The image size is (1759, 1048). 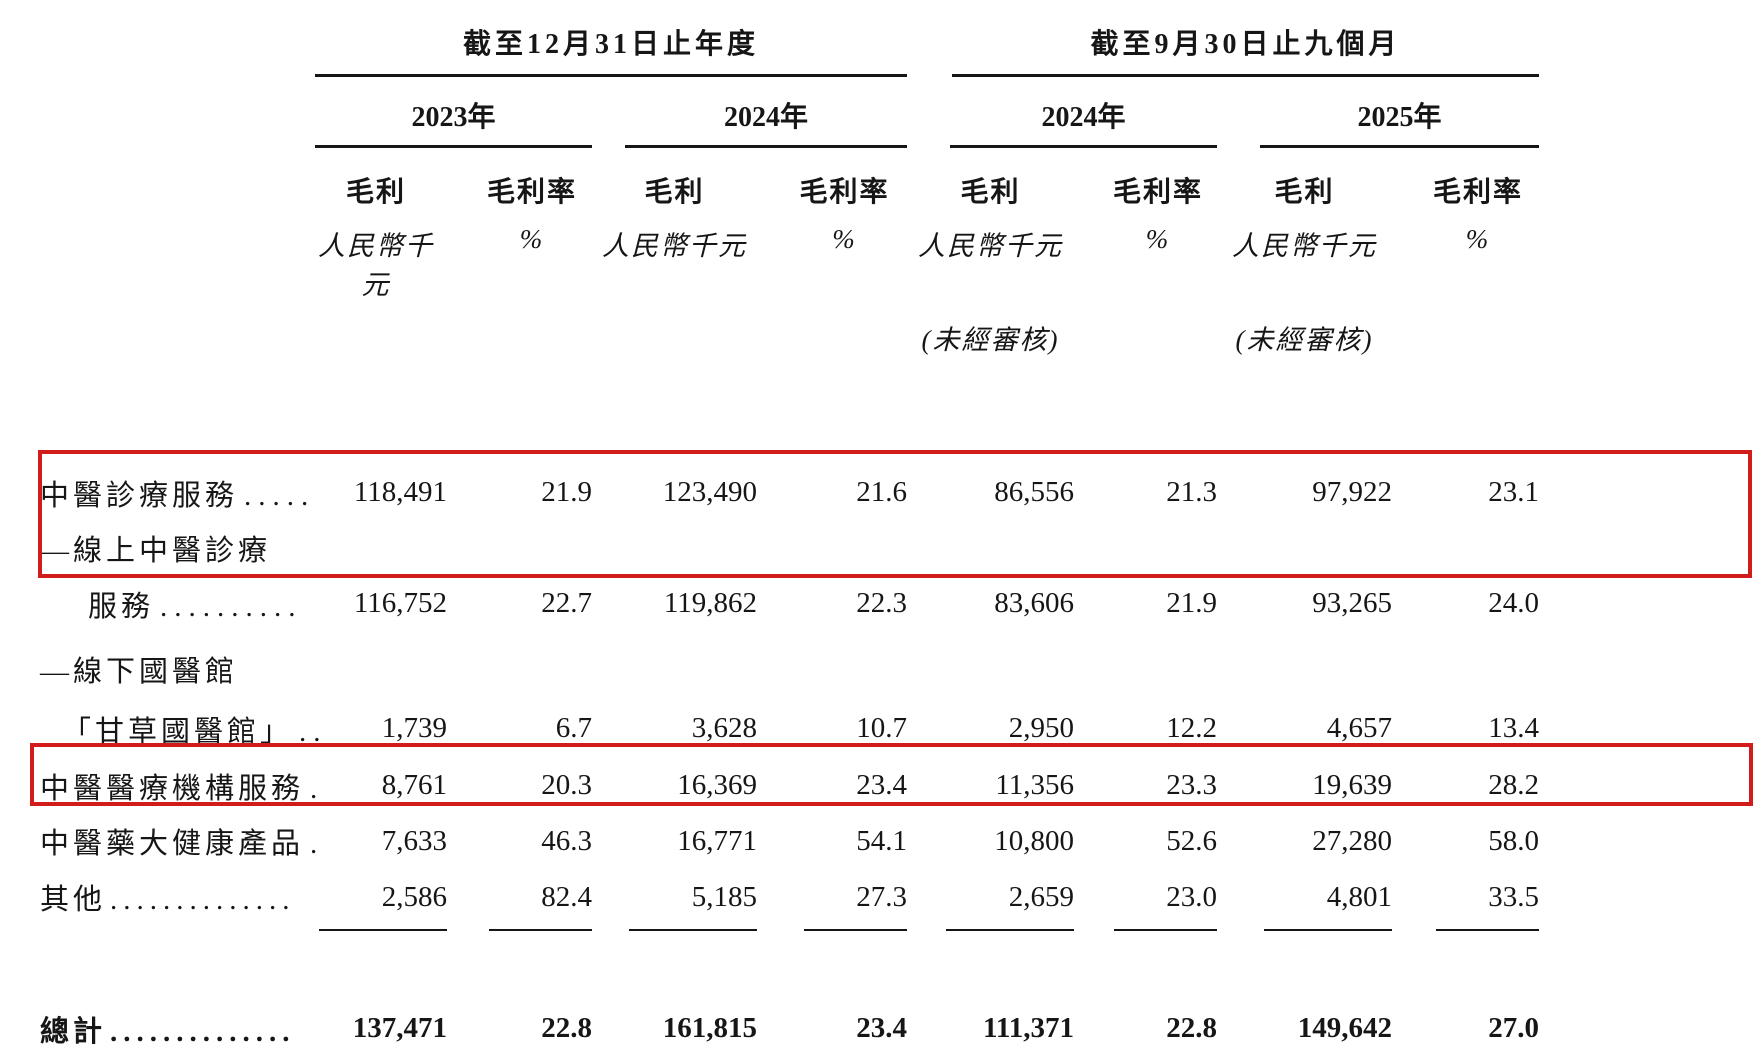 I want to click on cell-value: 1,739, so click(x=414, y=728).